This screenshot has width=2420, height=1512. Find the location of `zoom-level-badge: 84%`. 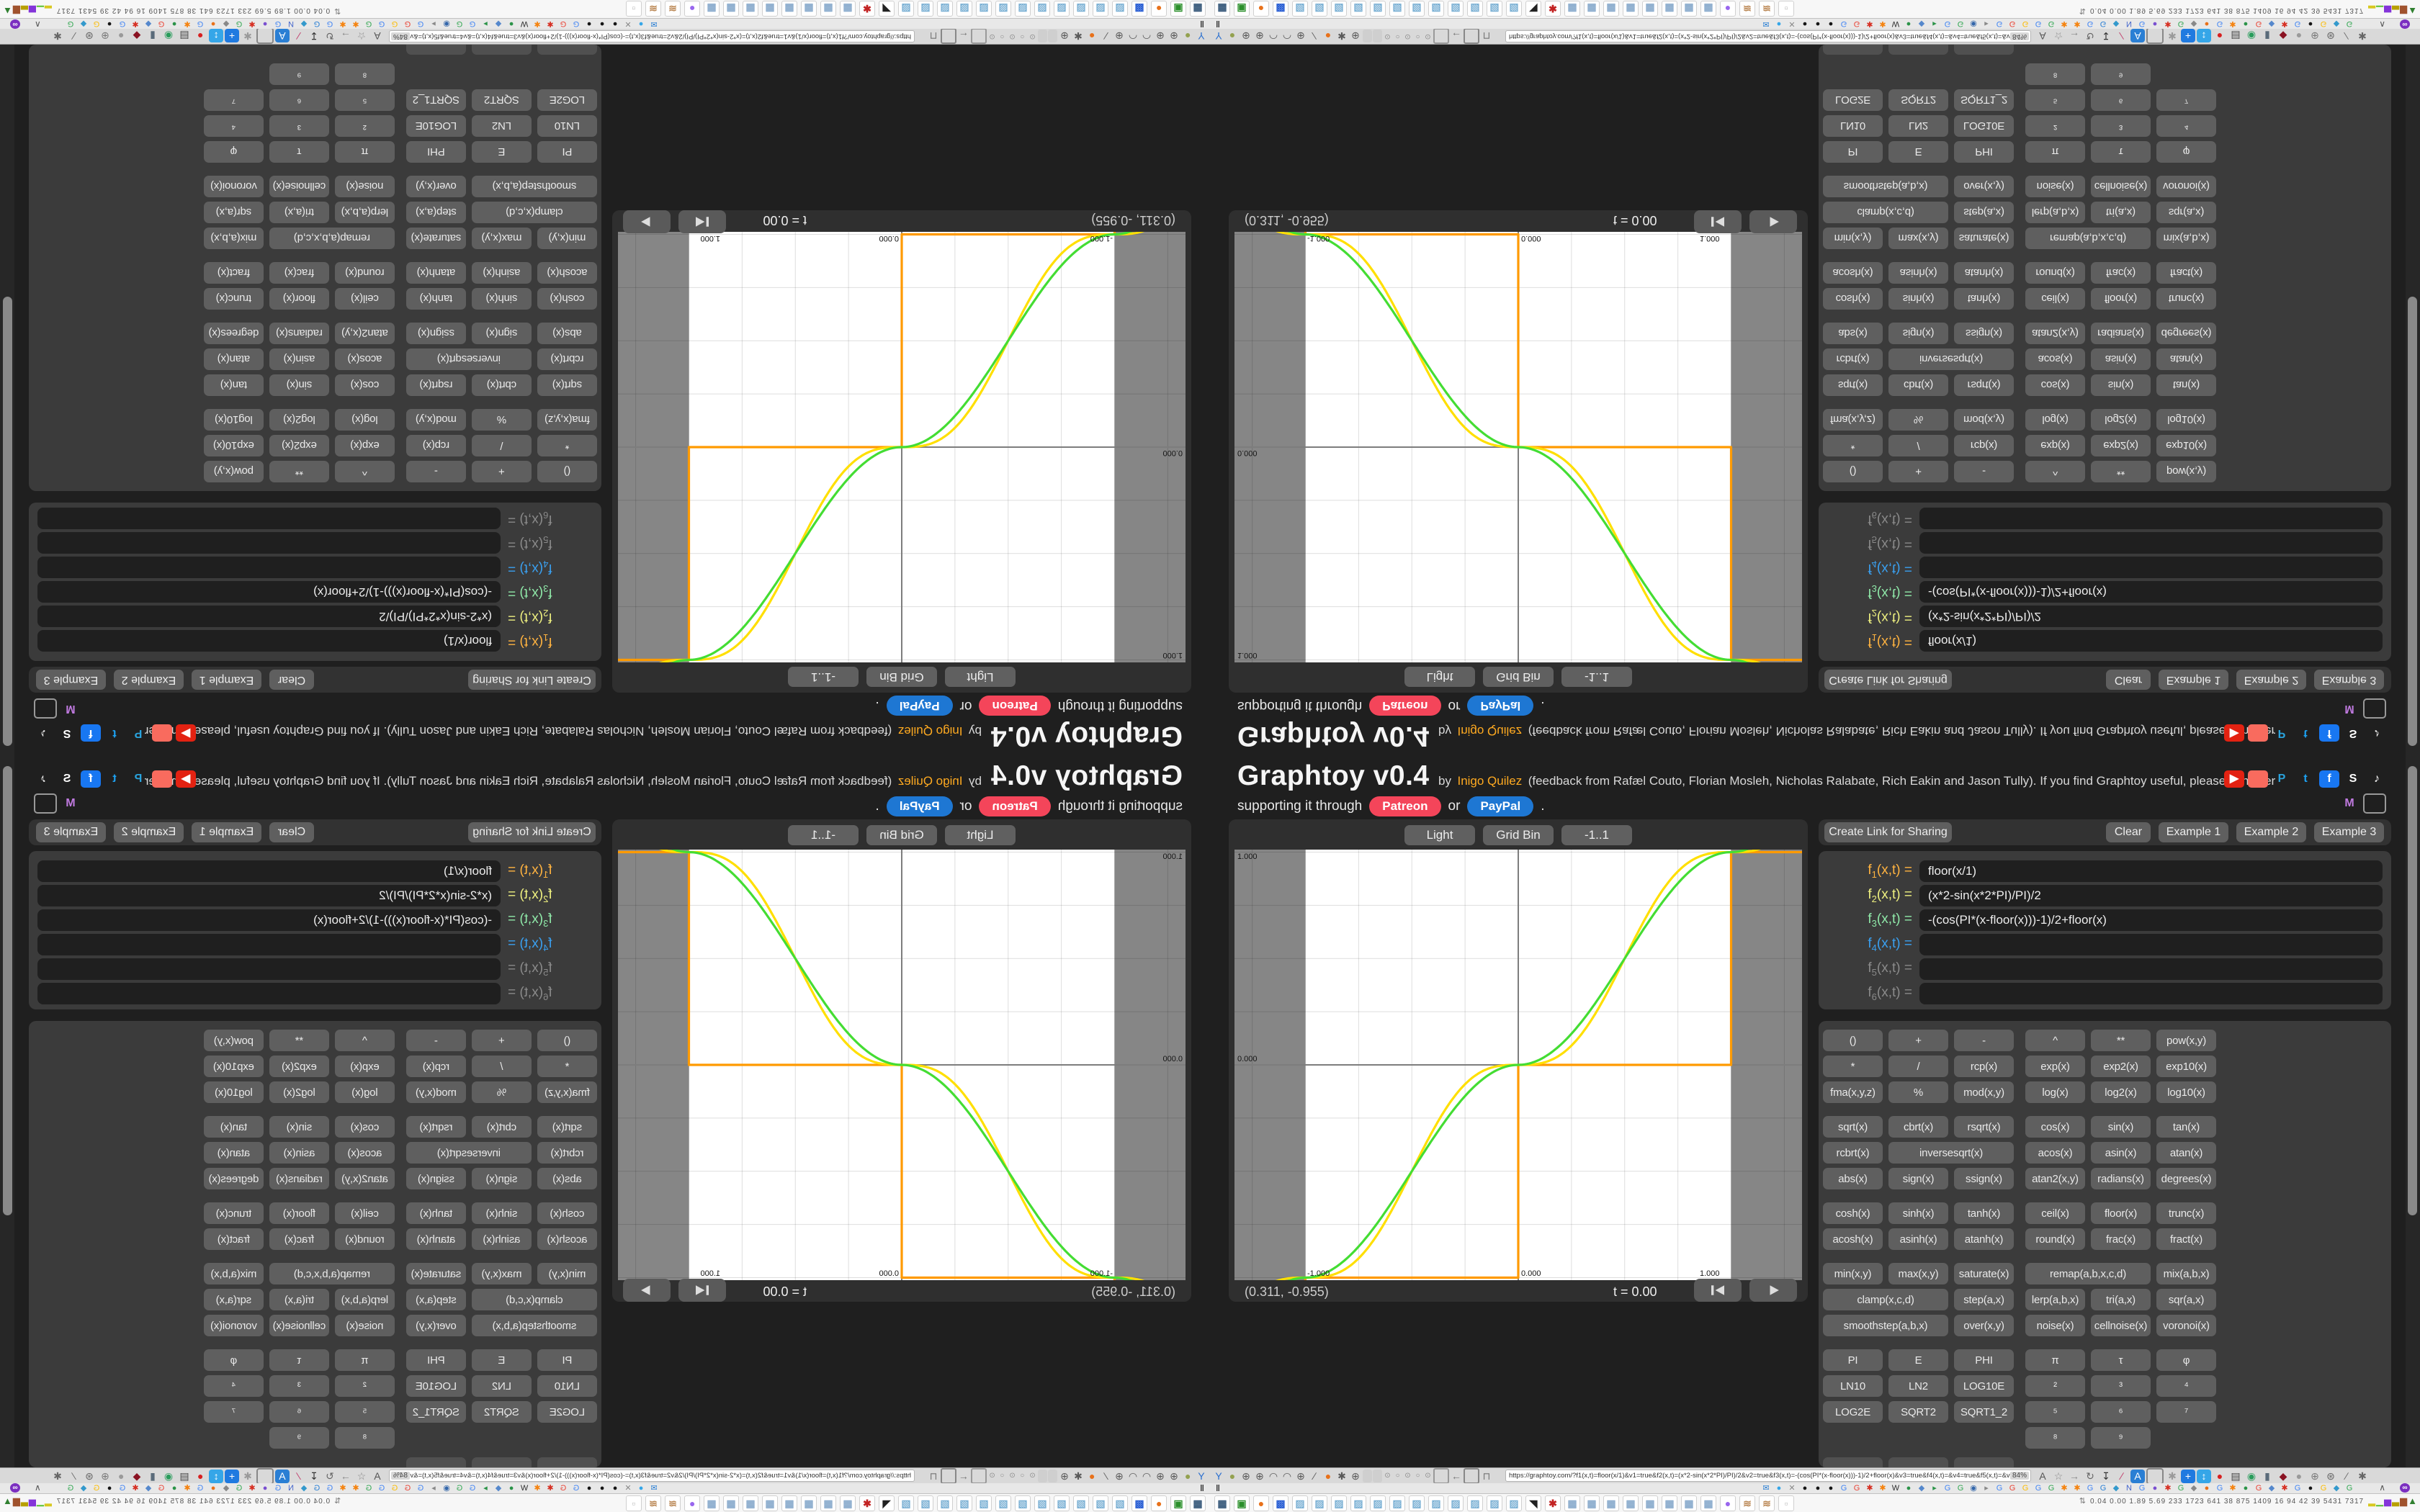

zoom-level-badge: 84% is located at coordinates (401, 36).